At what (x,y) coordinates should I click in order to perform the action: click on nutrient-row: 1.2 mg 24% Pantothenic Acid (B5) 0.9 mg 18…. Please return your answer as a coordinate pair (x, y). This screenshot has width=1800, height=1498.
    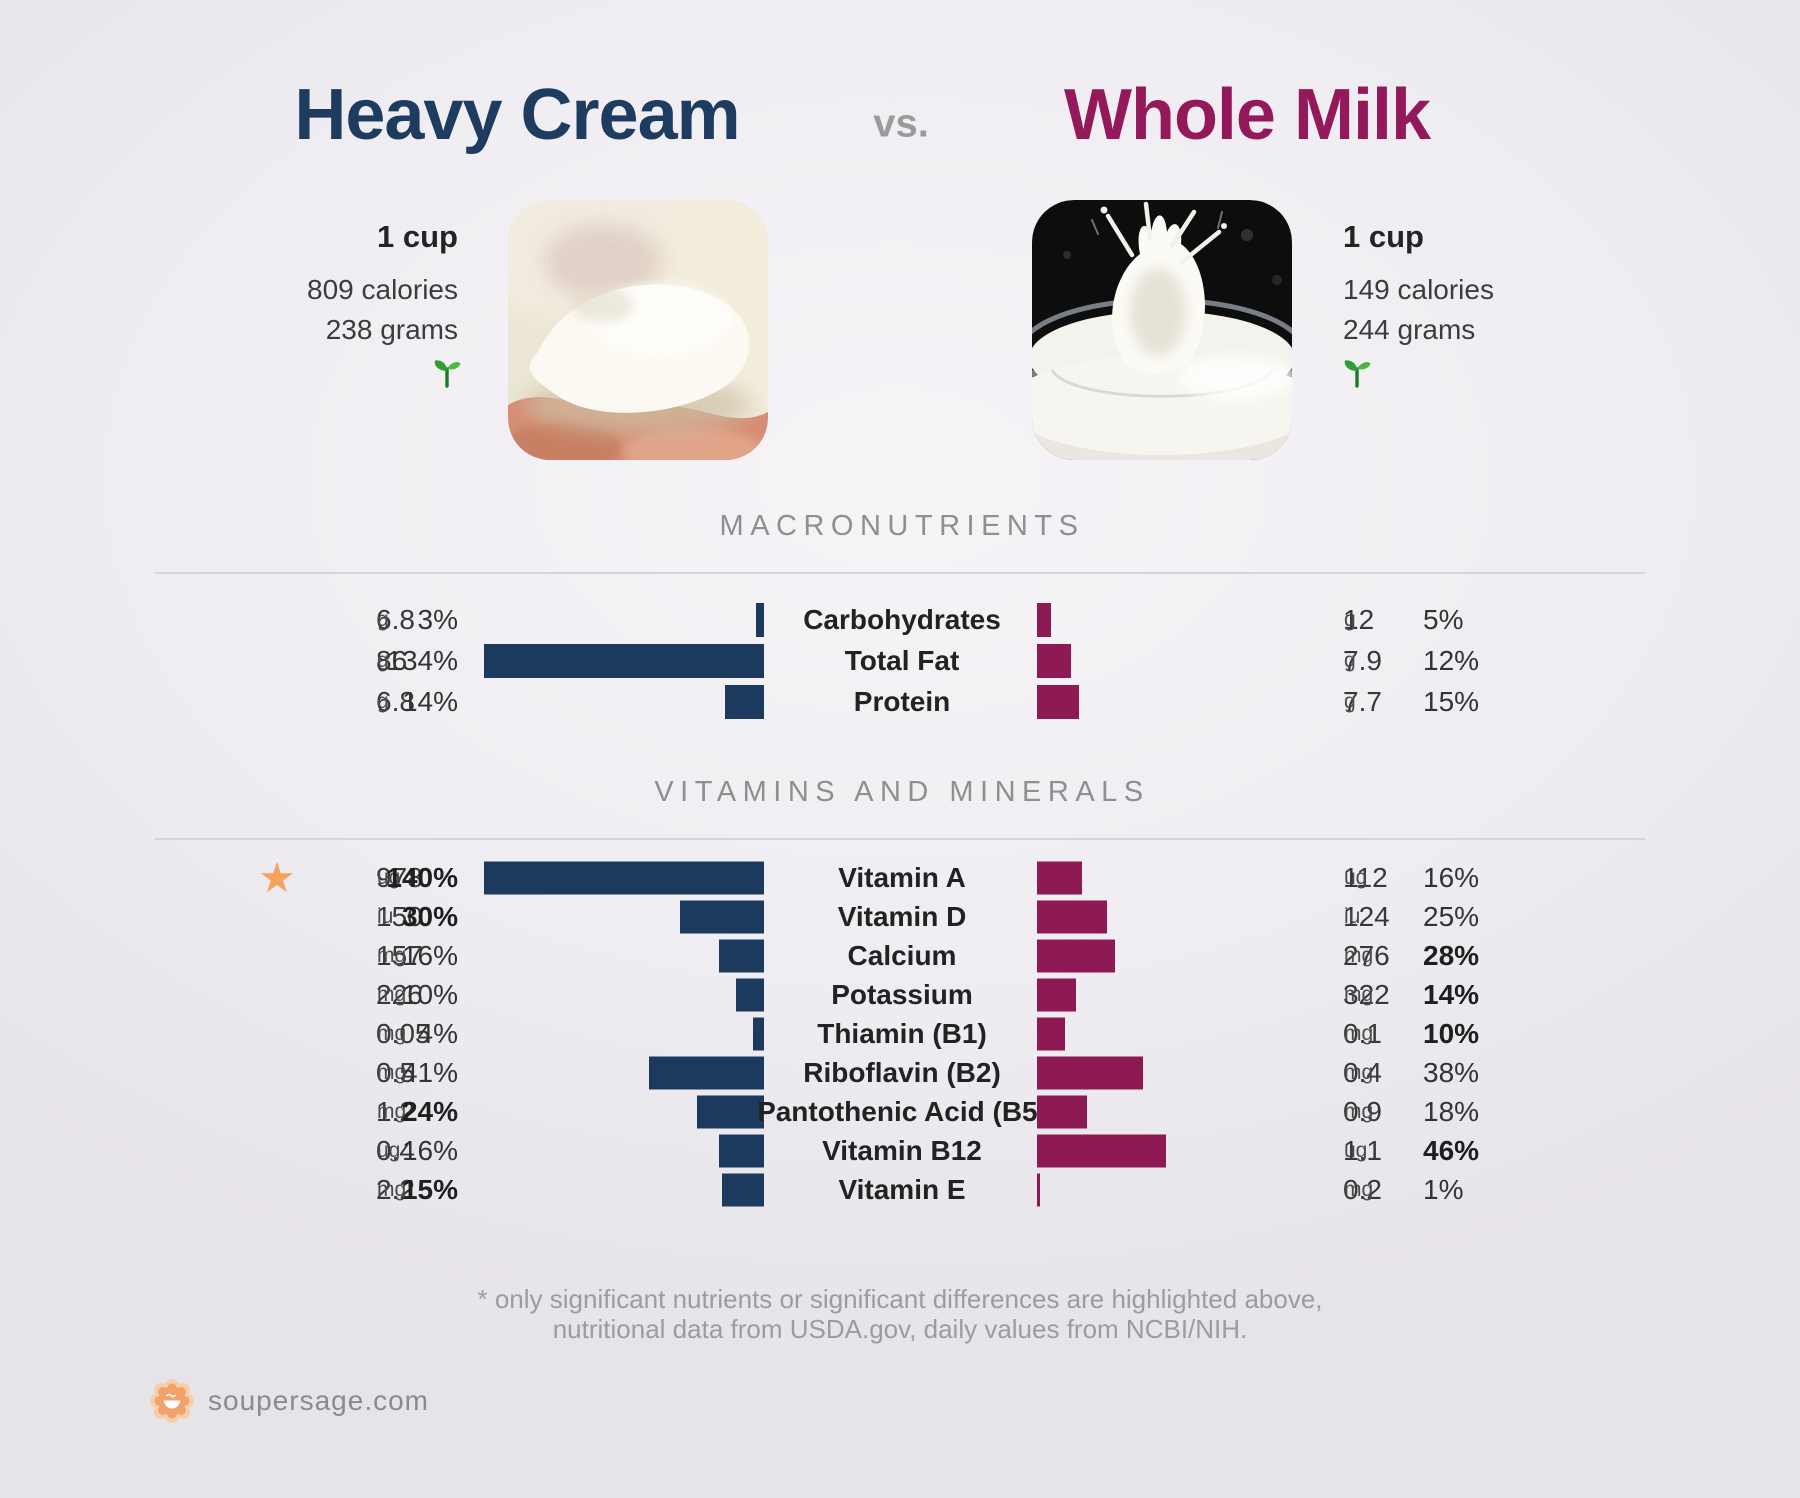
    Looking at the image, I should click on (900, 1112).